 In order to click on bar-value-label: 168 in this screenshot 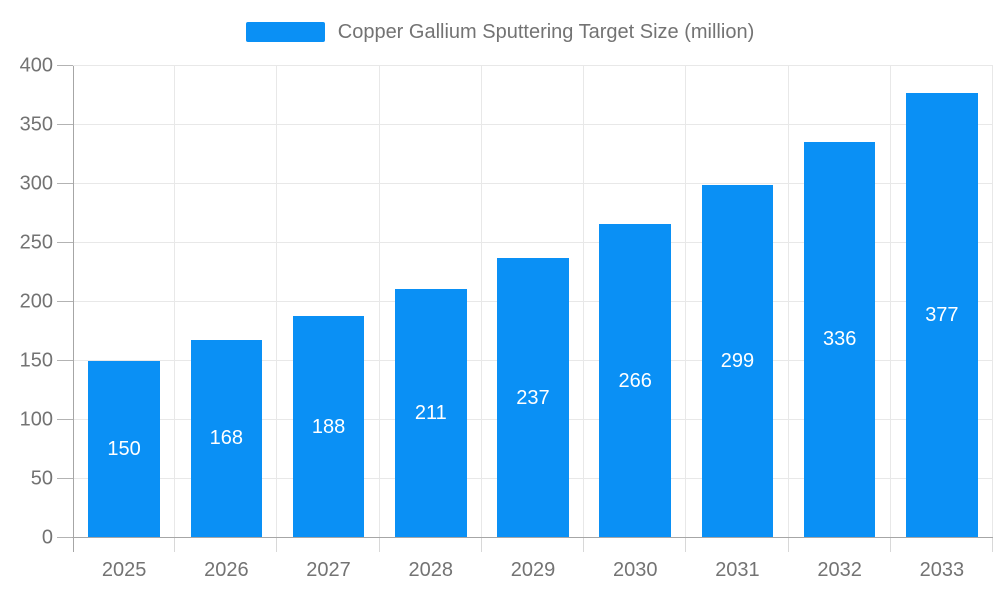, I will do `click(226, 438)`.